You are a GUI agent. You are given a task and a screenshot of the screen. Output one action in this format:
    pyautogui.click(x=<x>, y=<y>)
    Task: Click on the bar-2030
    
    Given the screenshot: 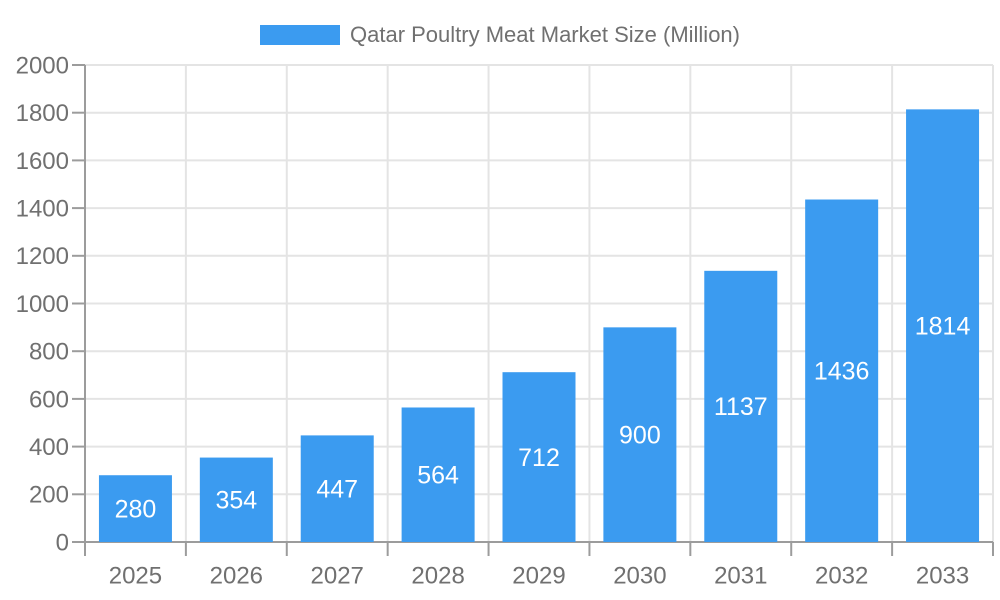 What is the action you would take?
    pyautogui.click(x=640, y=434)
    